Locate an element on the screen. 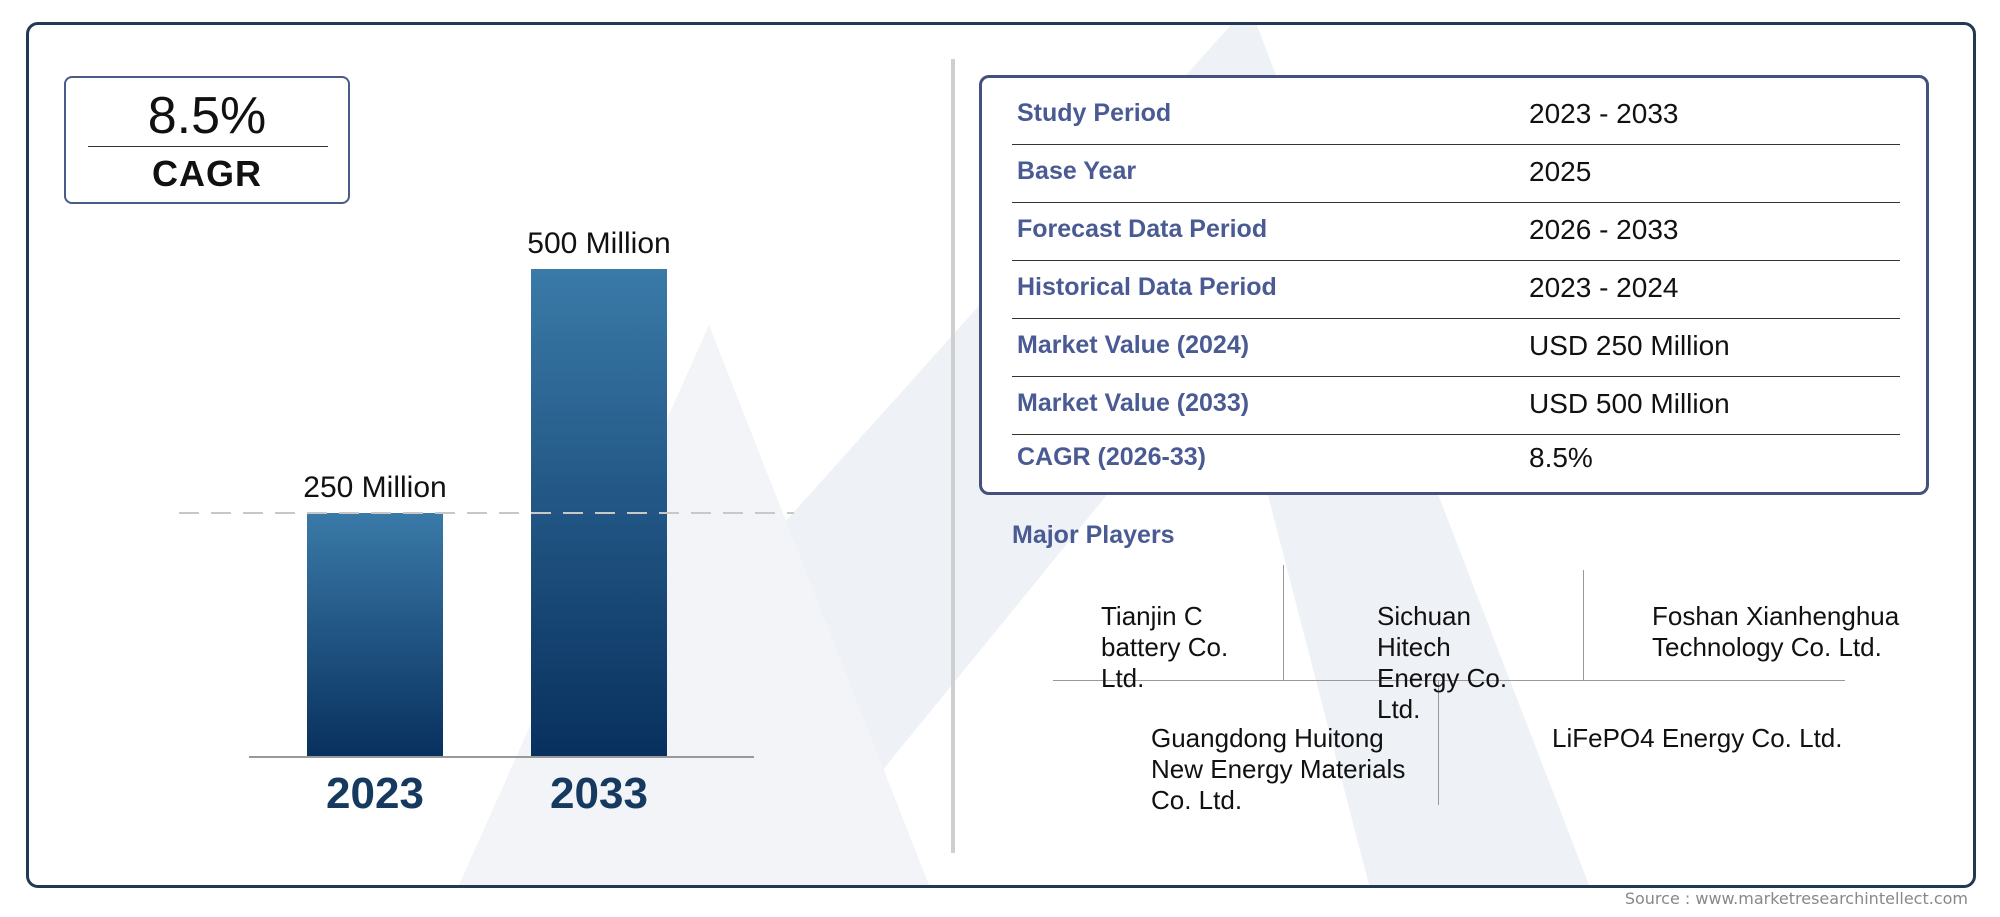 The height and width of the screenshot is (917, 2000). table-row-value: 2026 - 2033 is located at coordinates (1604, 229).